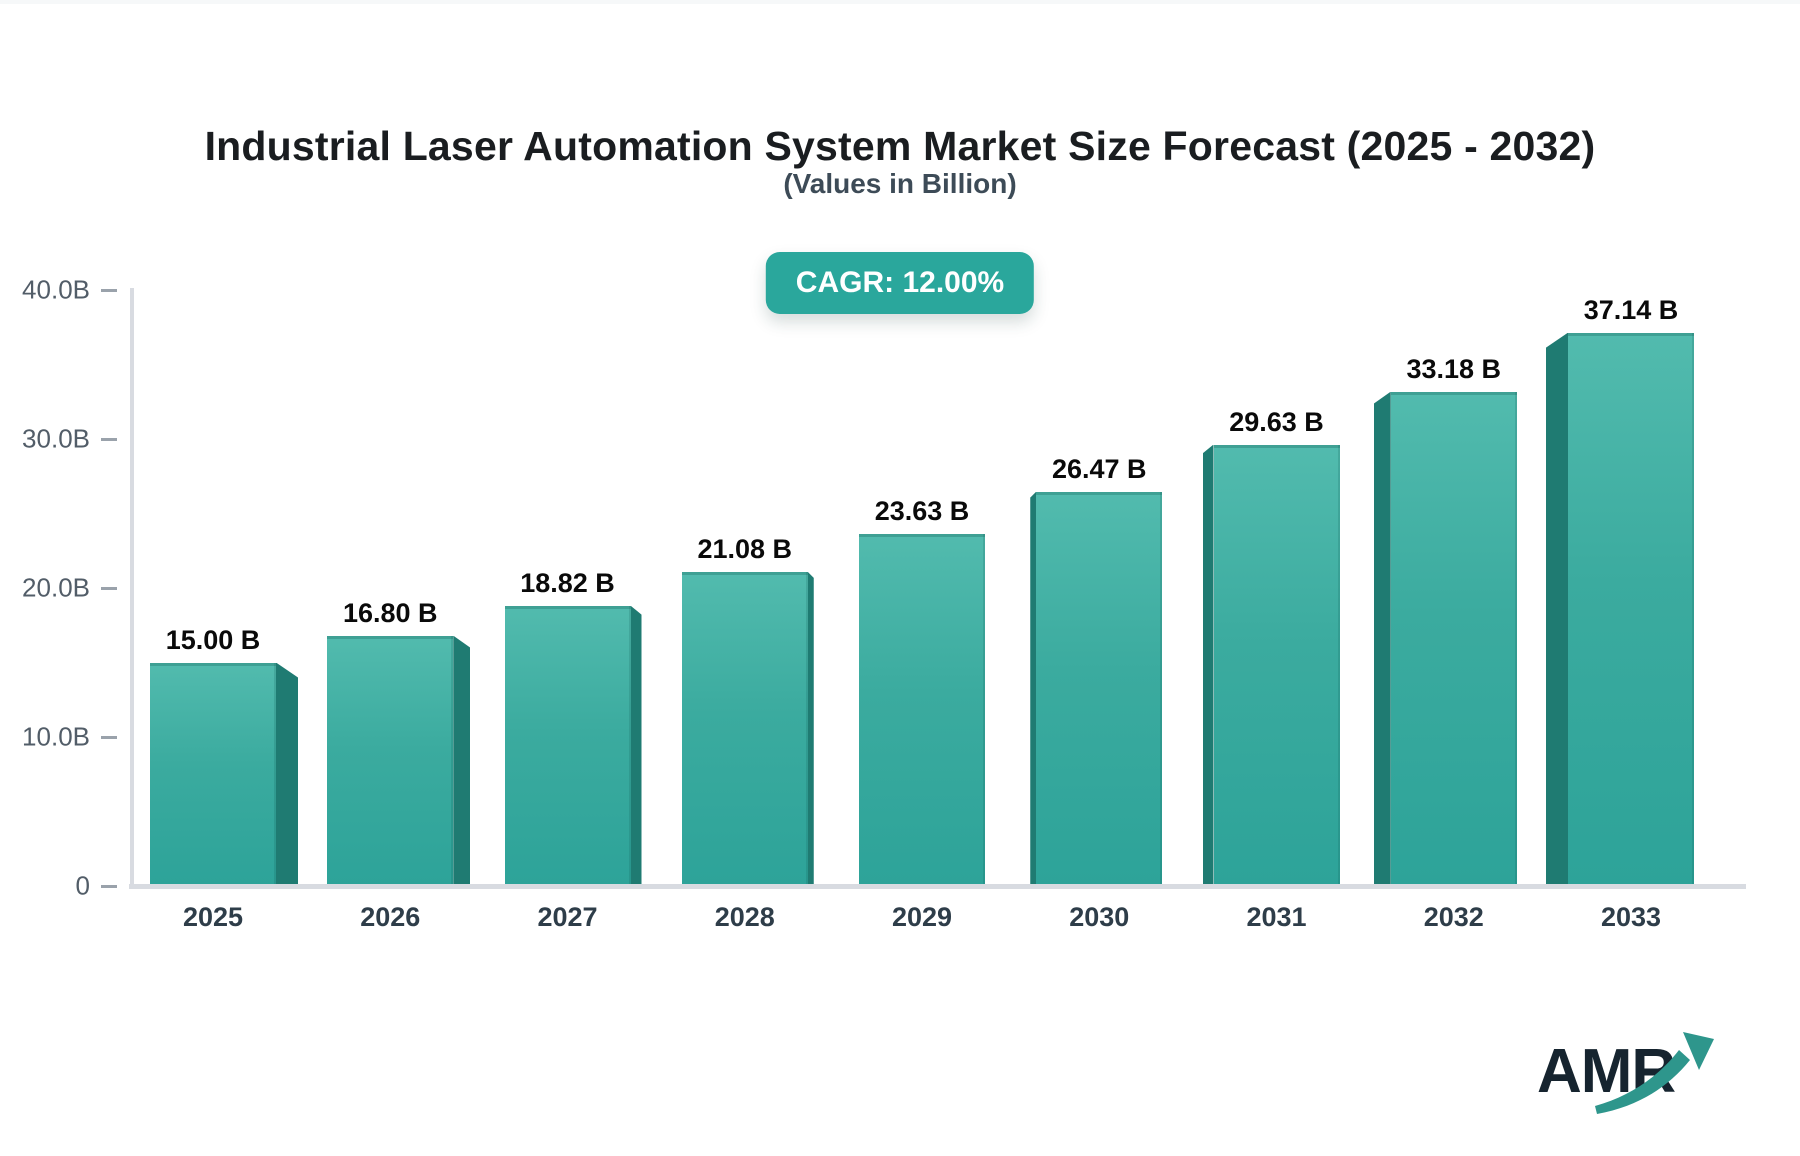  Describe the element at coordinates (1276, 917) in the screenshot. I see `x-axis-category-label: 2031` at that location.